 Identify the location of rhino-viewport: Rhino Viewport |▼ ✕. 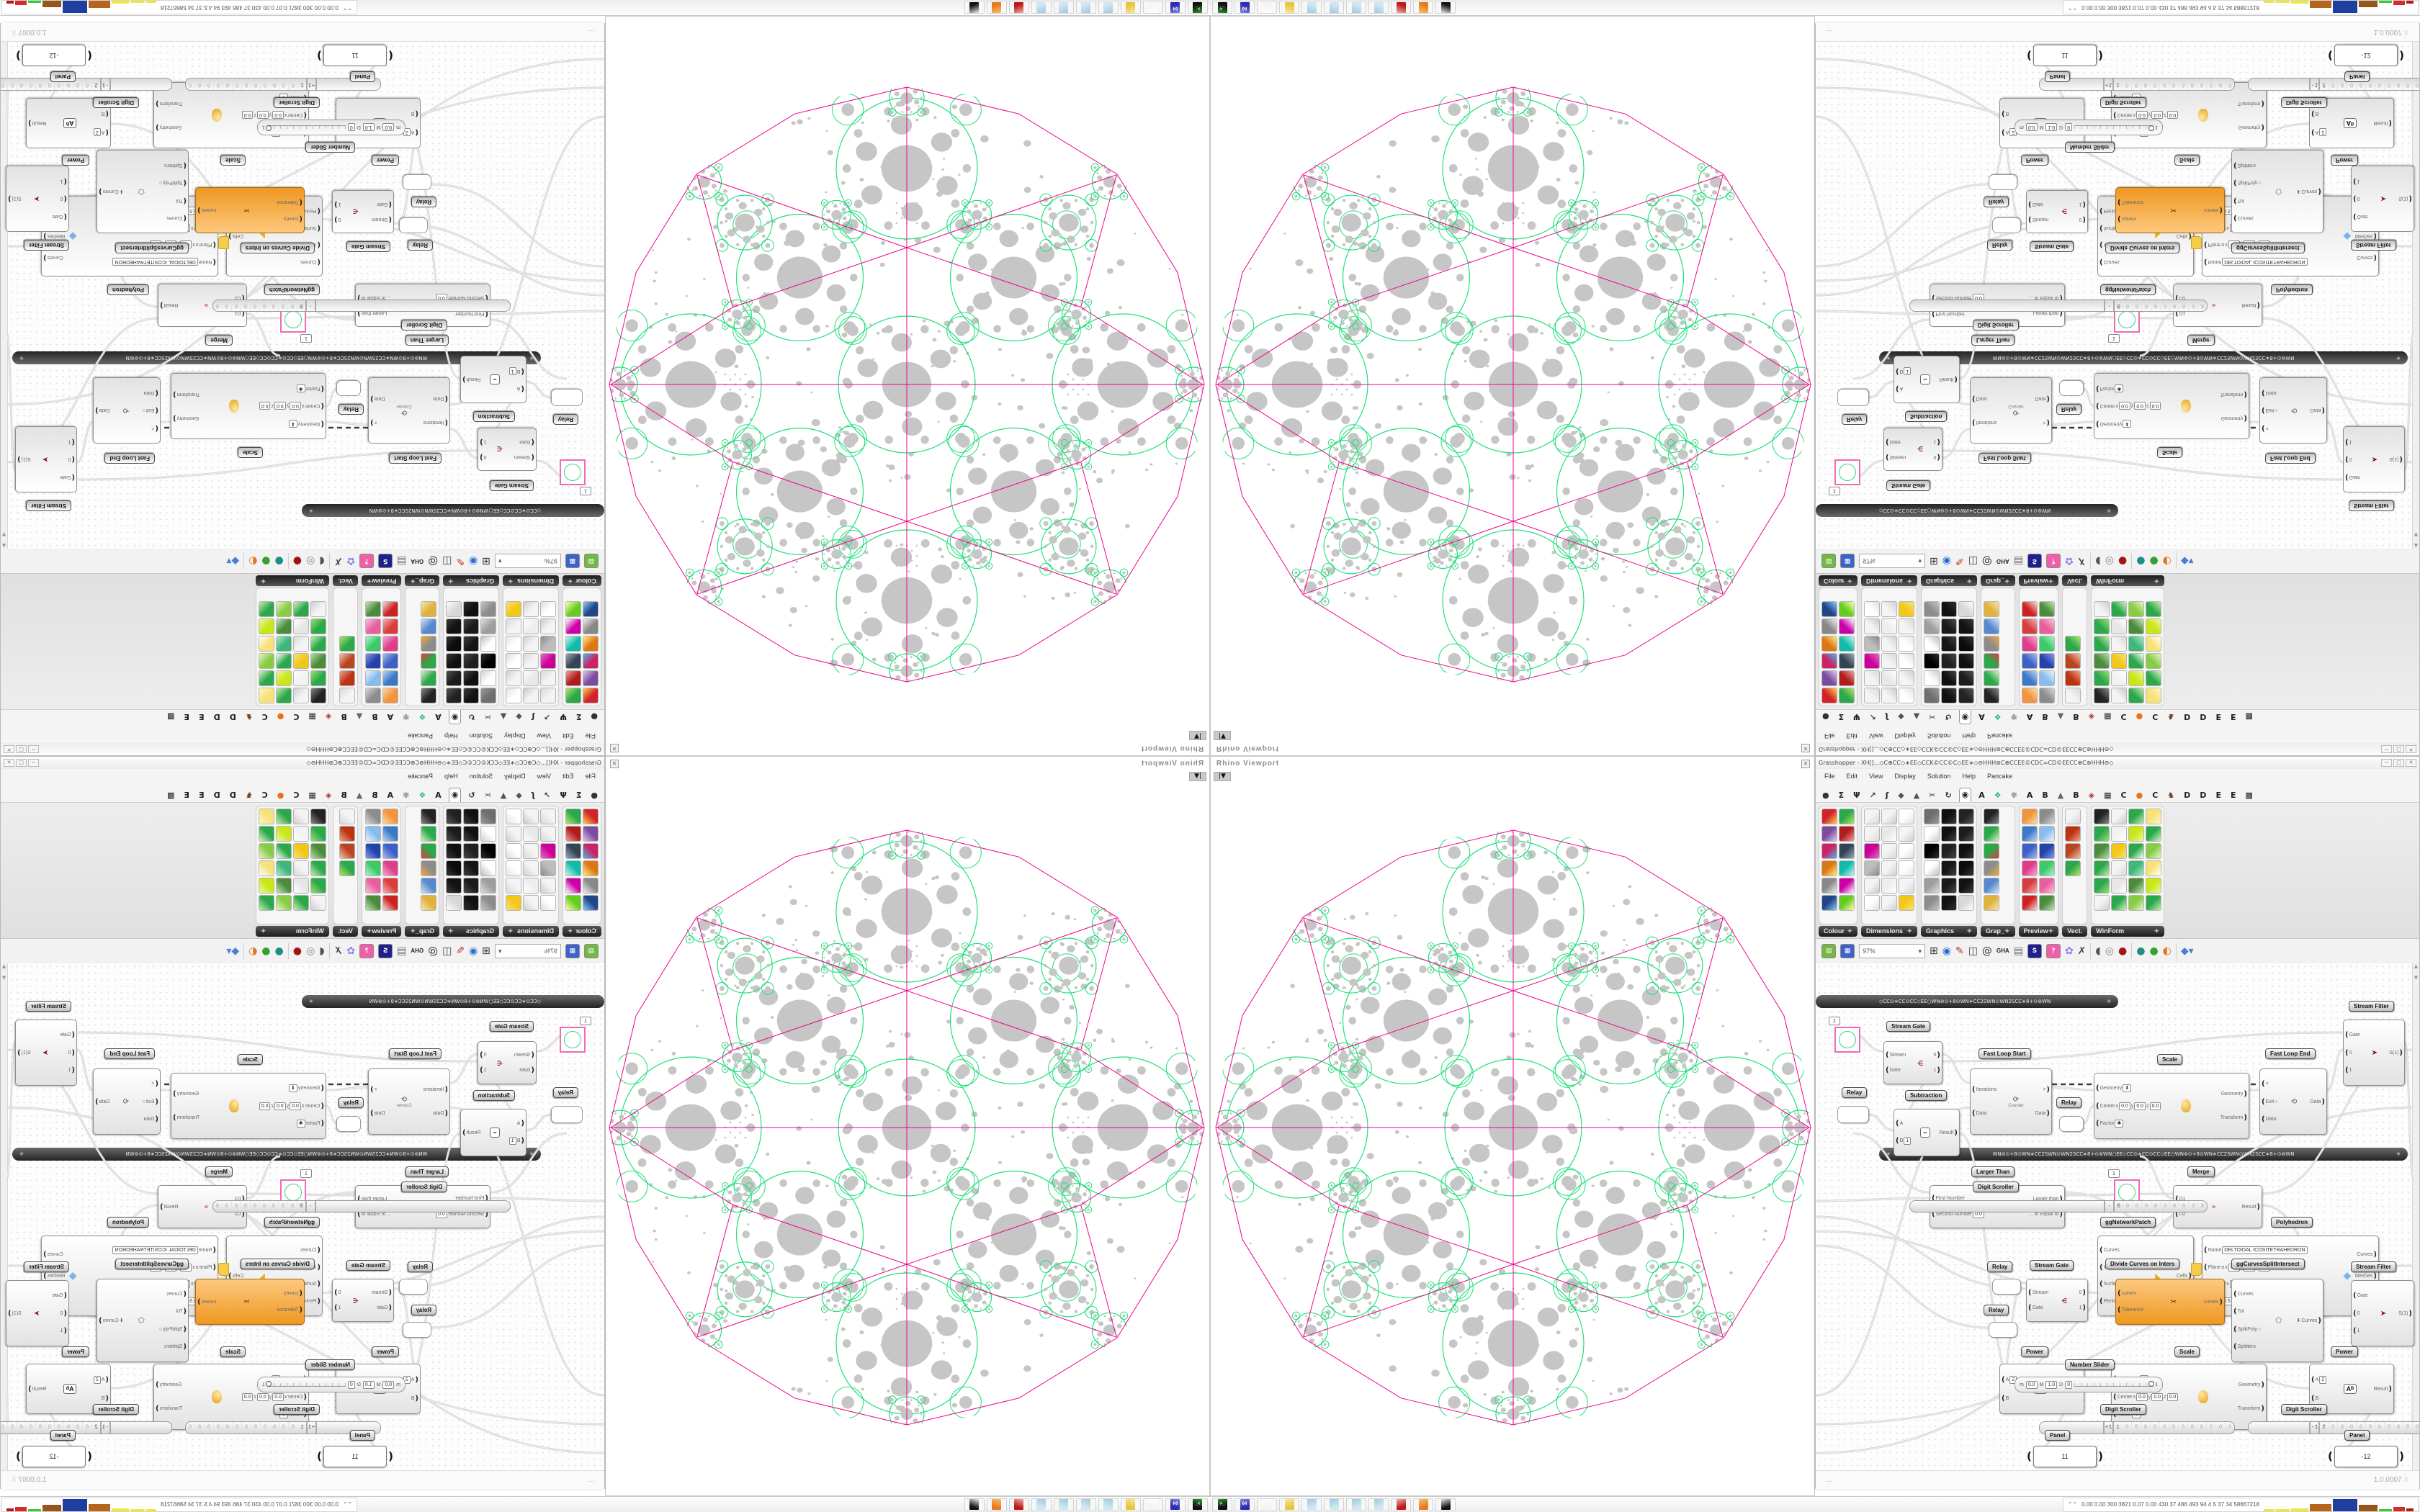
(907, 386).